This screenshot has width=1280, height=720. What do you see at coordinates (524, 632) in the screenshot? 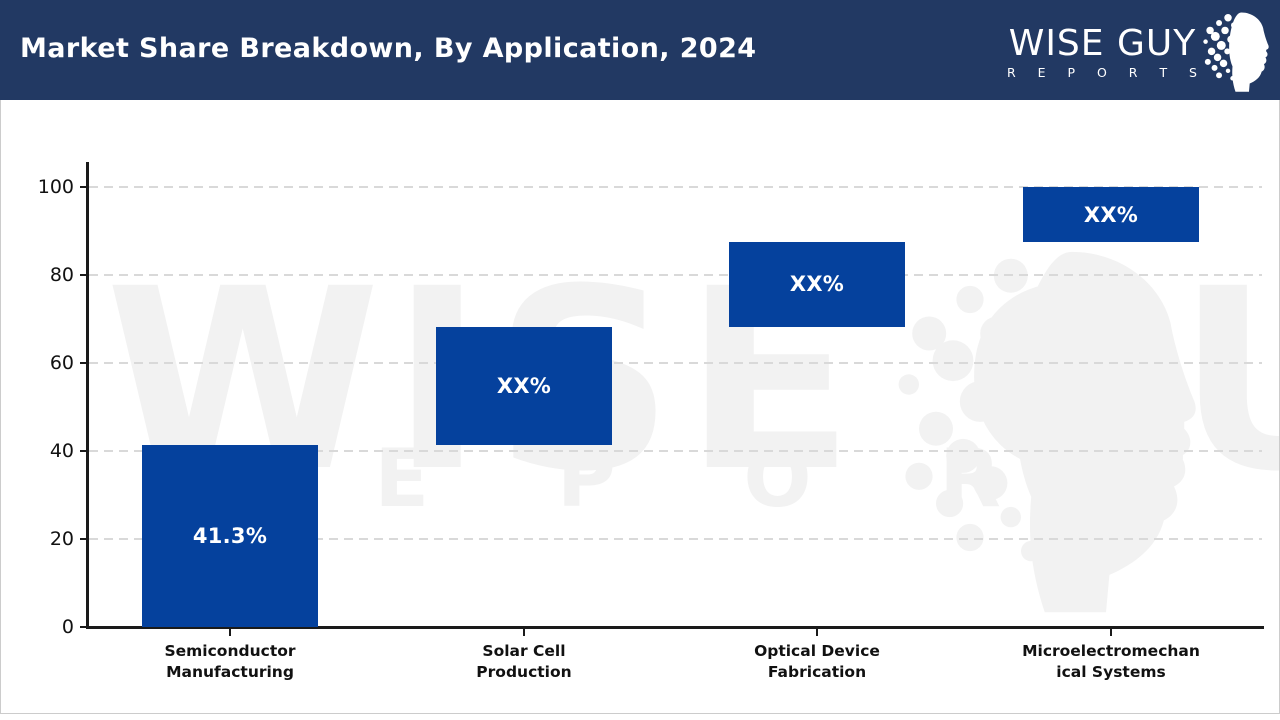
I see `x-tick-solar-cell-production` at bounding box center [524, 632].